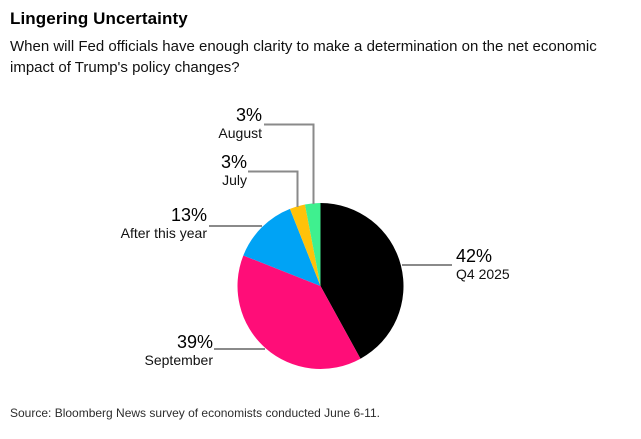 The height and width of the screenshot is (439, 641). I want to click on pie-slice-july, so click(305, 245).